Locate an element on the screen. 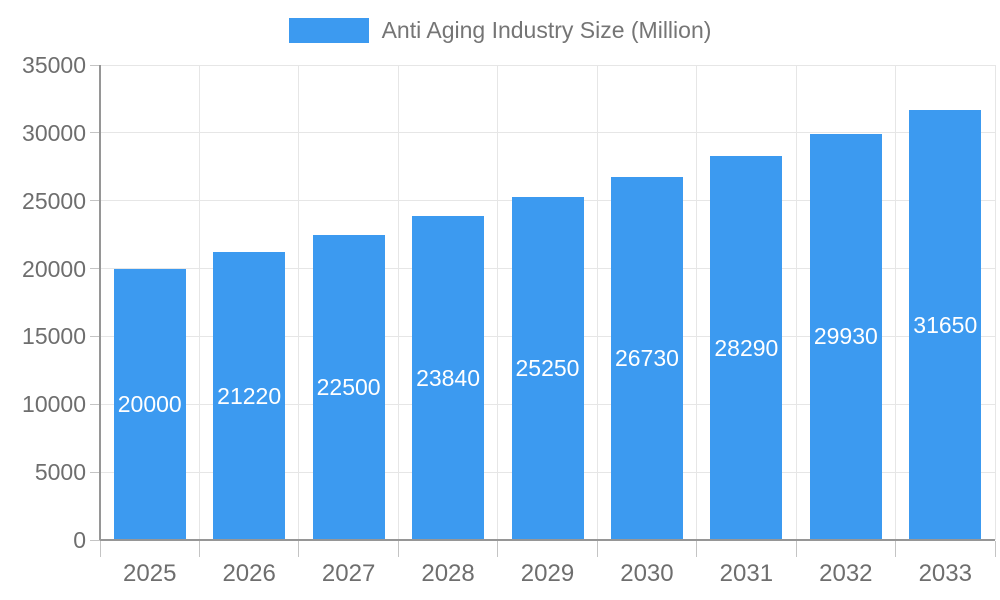 Image resolution: width=1000 pixels, height=600 pixels. legend: Anti Aging Industry Size (Million) is located at coordinates (500, 30).